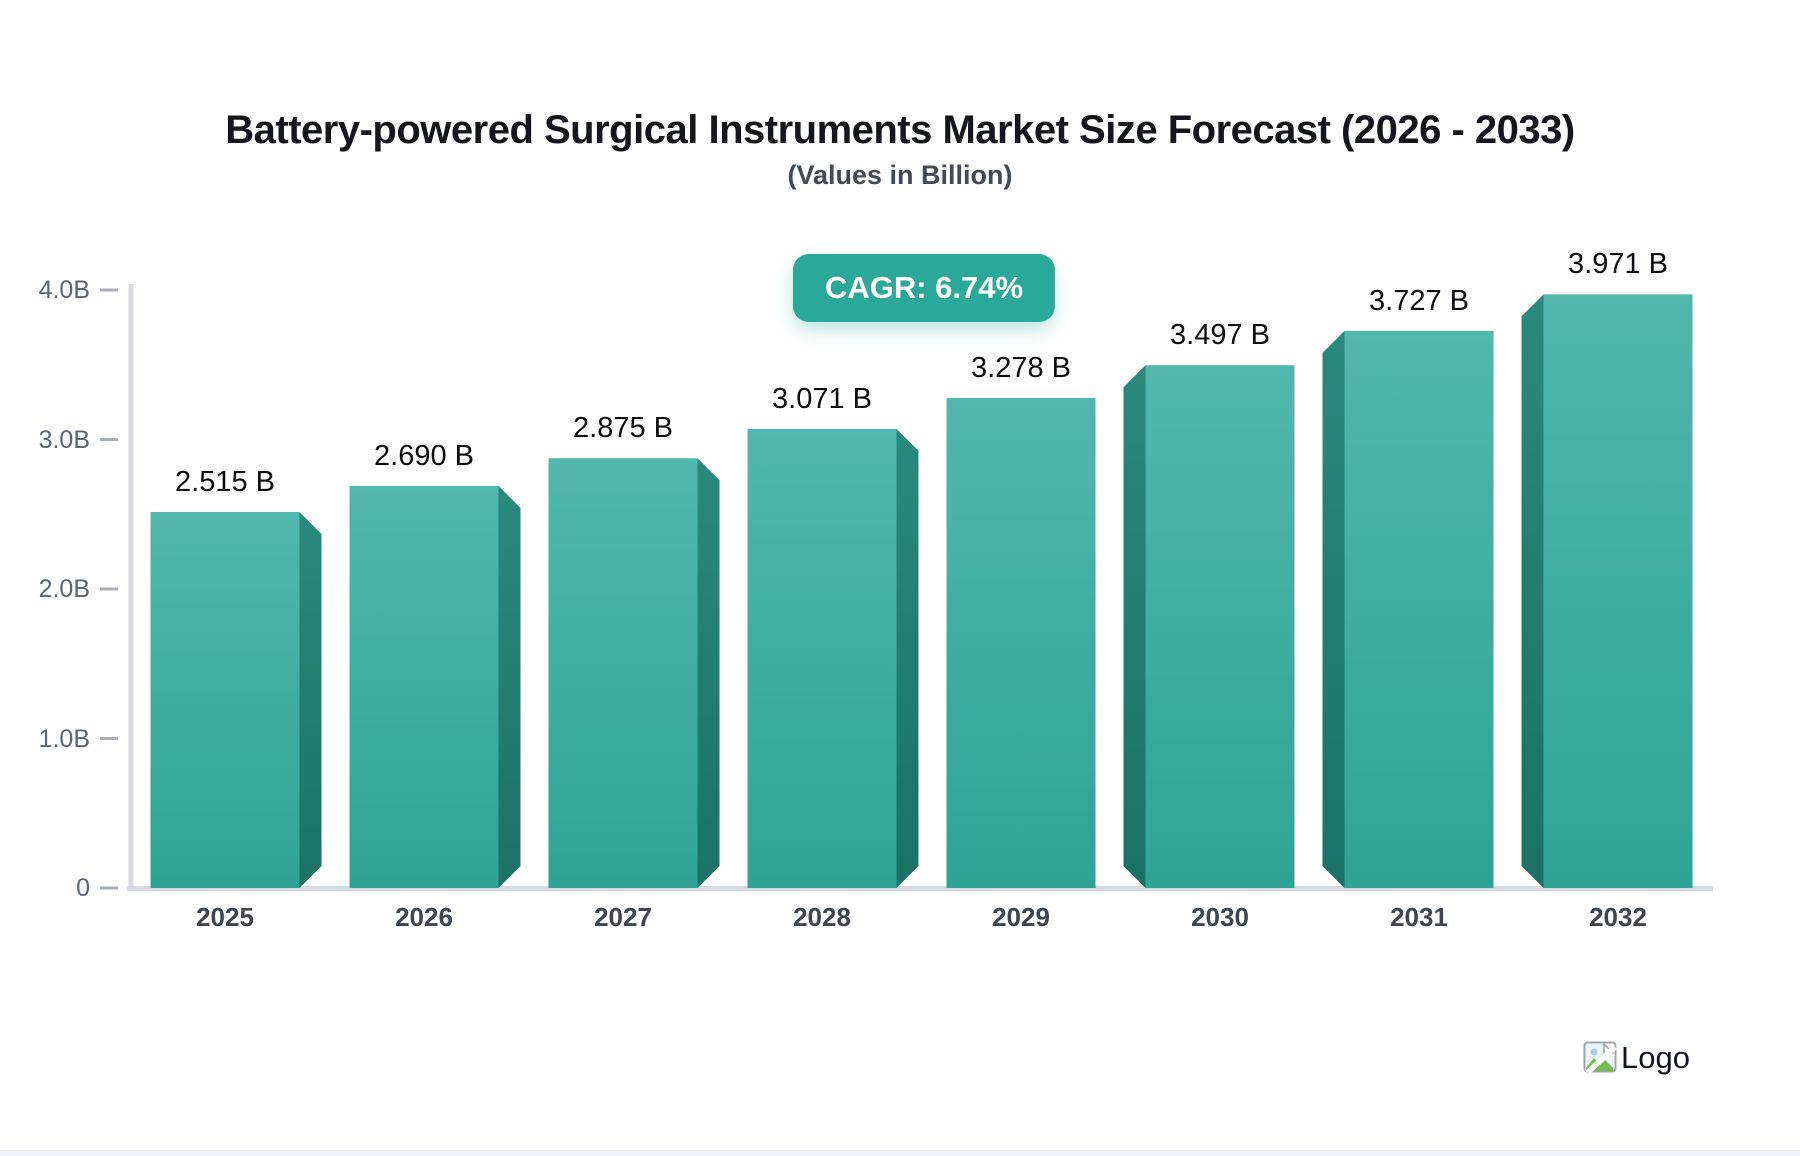  I want to click on bar-3d-side-2032, so click(1532, 591).